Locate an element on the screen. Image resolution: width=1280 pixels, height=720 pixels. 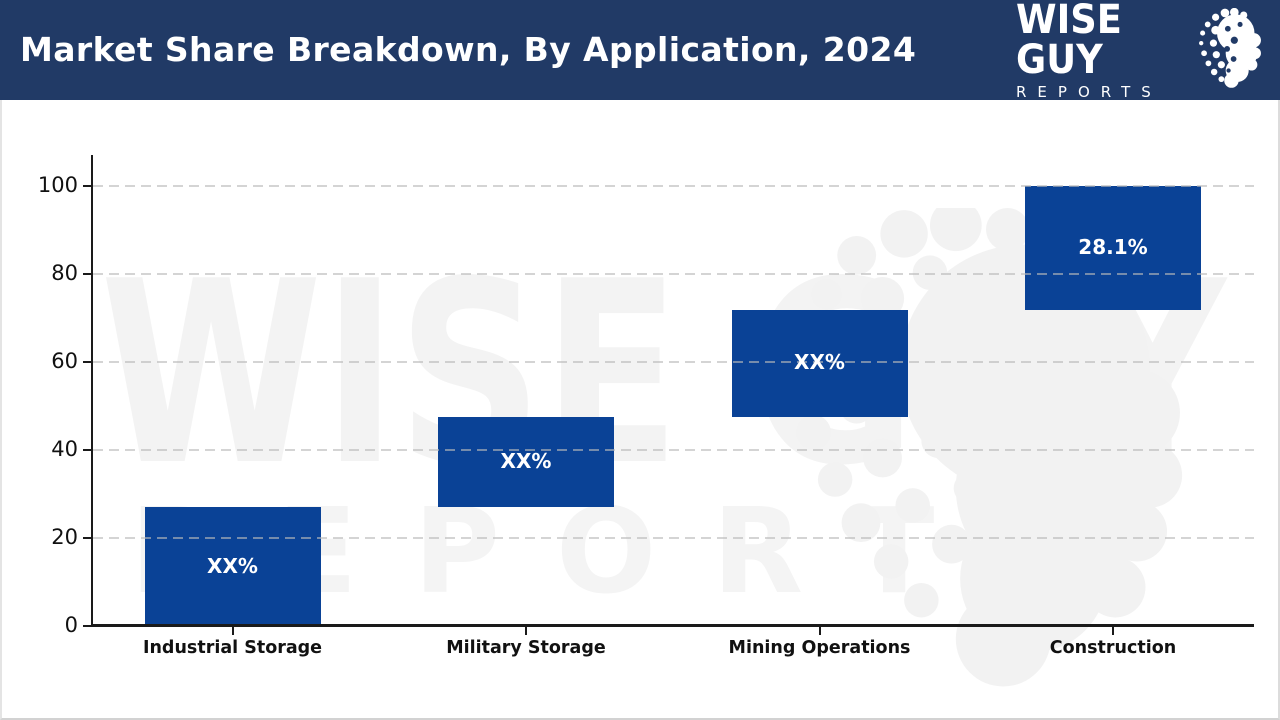
dotted-head-profile-icon is located at coordinates (1230, 48).